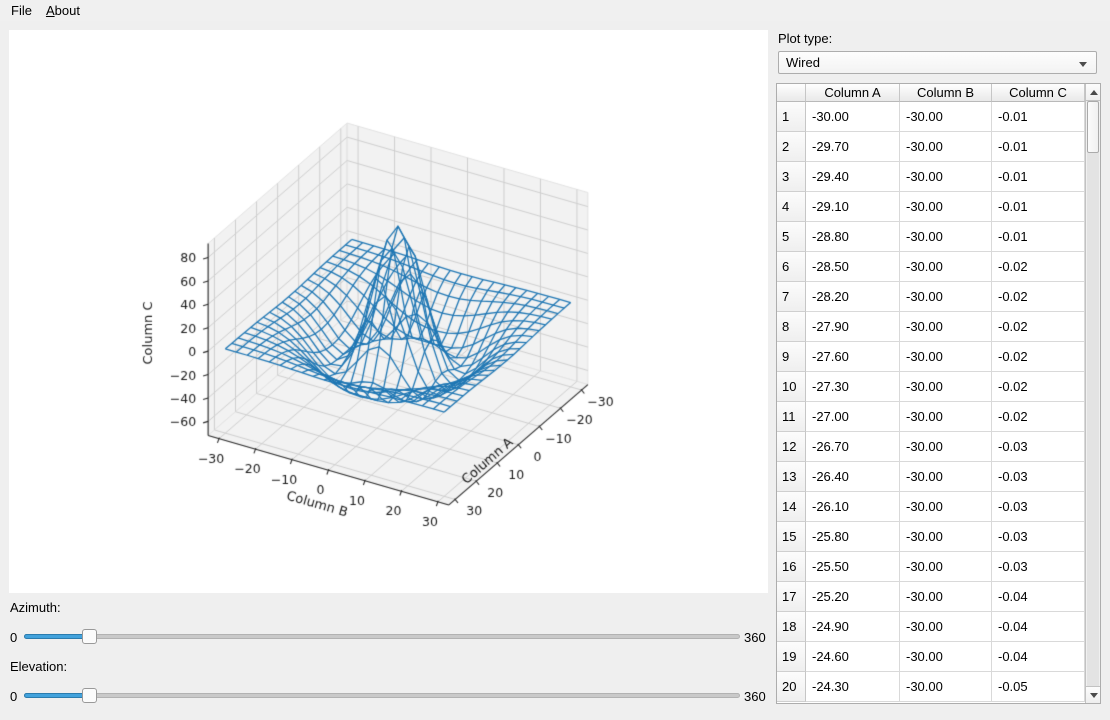 The height and width of the screenshot is (720, 1110). I want to click on row-number: 17, so click(791, 597).